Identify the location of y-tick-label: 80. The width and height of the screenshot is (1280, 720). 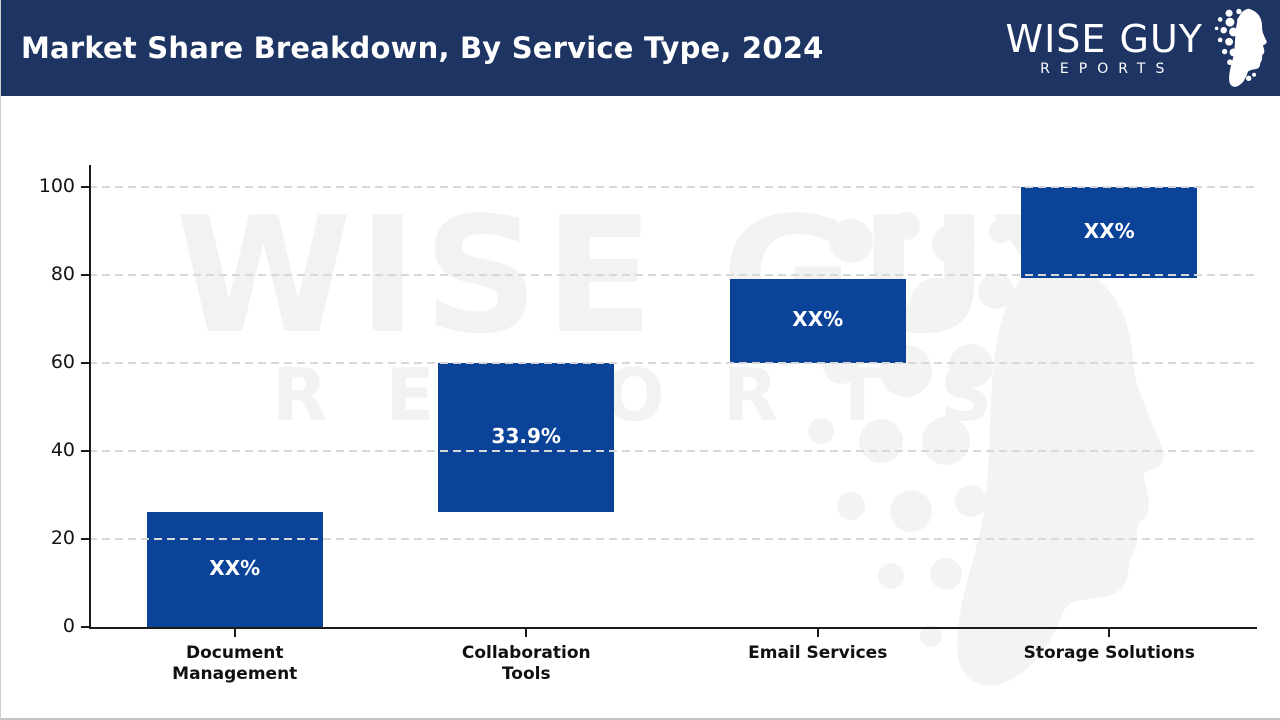
(62, 274).